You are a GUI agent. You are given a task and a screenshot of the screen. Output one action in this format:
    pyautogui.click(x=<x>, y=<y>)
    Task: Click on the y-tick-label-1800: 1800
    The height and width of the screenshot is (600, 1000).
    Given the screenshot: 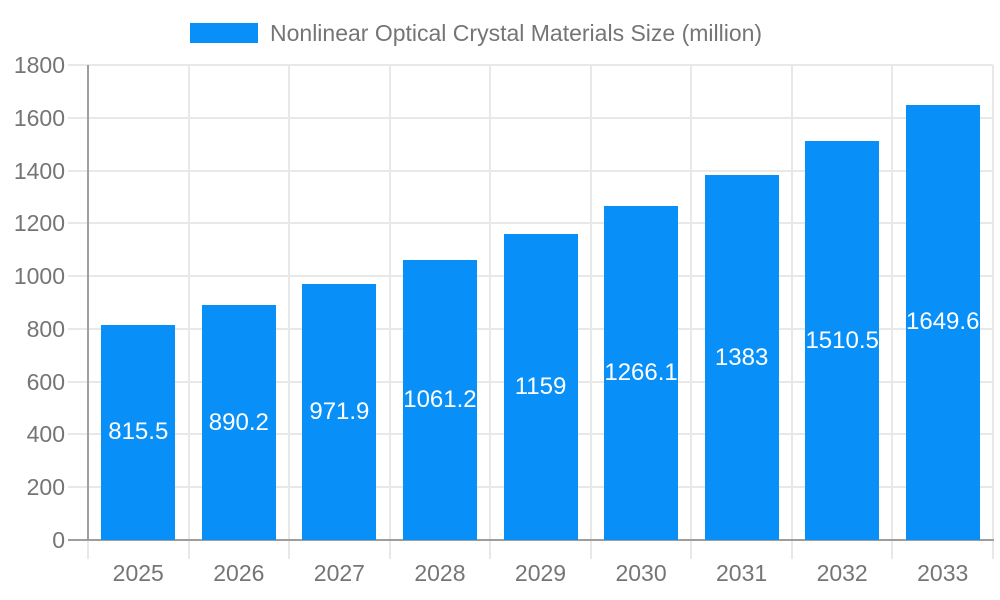 What is the action you would take?
    pyautogui.click(x=39, y=65)
    